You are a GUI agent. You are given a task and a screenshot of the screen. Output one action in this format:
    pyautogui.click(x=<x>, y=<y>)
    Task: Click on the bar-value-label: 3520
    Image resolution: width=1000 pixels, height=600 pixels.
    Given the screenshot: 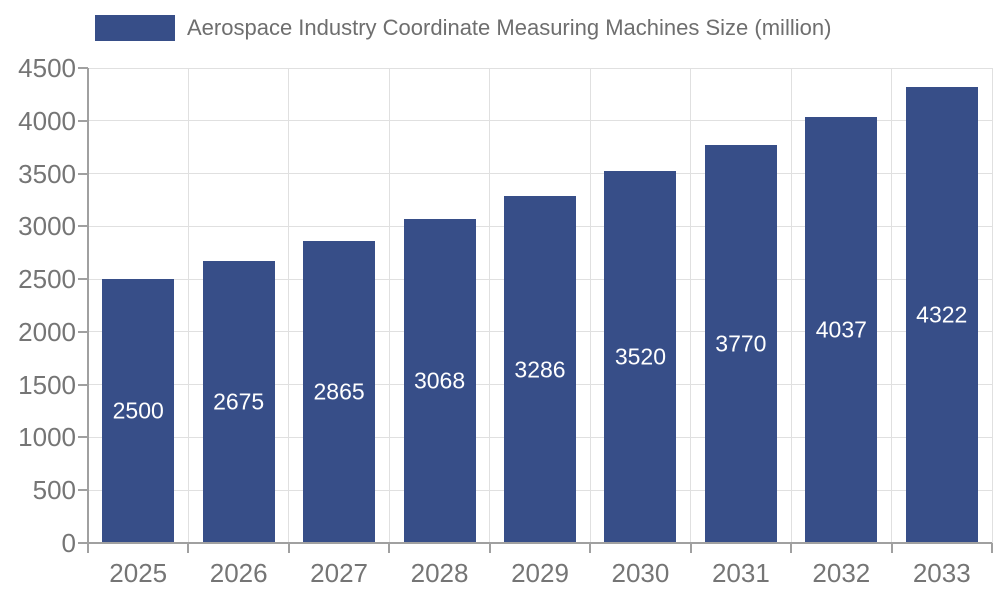 What is the action you would take?
    pyautogui.click(x=640, y=356)
    